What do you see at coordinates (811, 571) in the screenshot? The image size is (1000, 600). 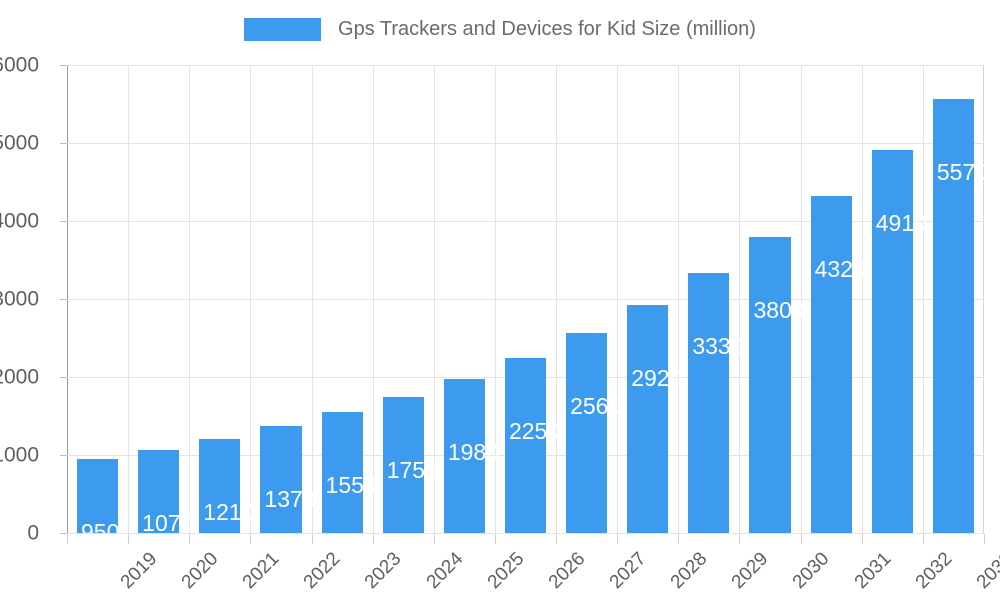 I see `x-axis-tick-label: 2030` at bounding box center [811, 571].